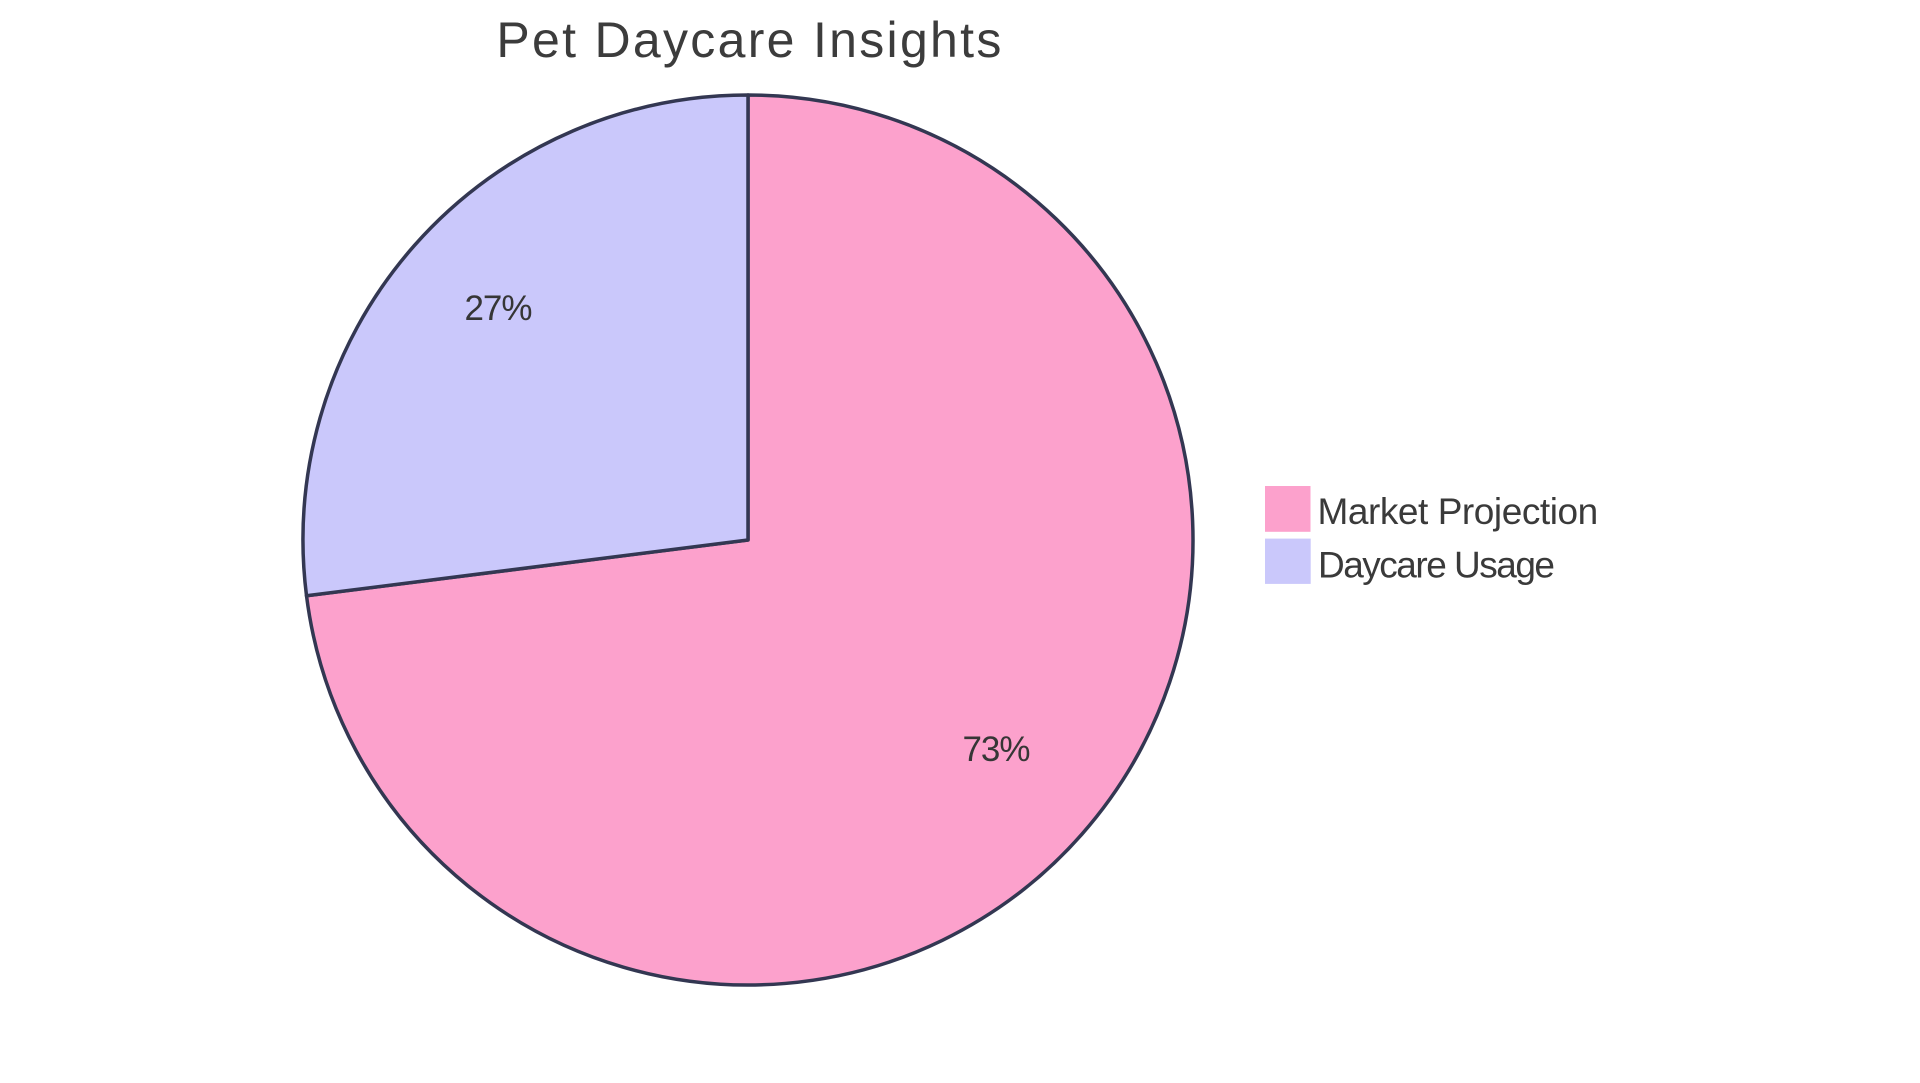 The image size is (1920, 1083). Describe the element at coordinates (1436, 565) in the screenshot. I see `svg-text: Daycare Usage` at that location.